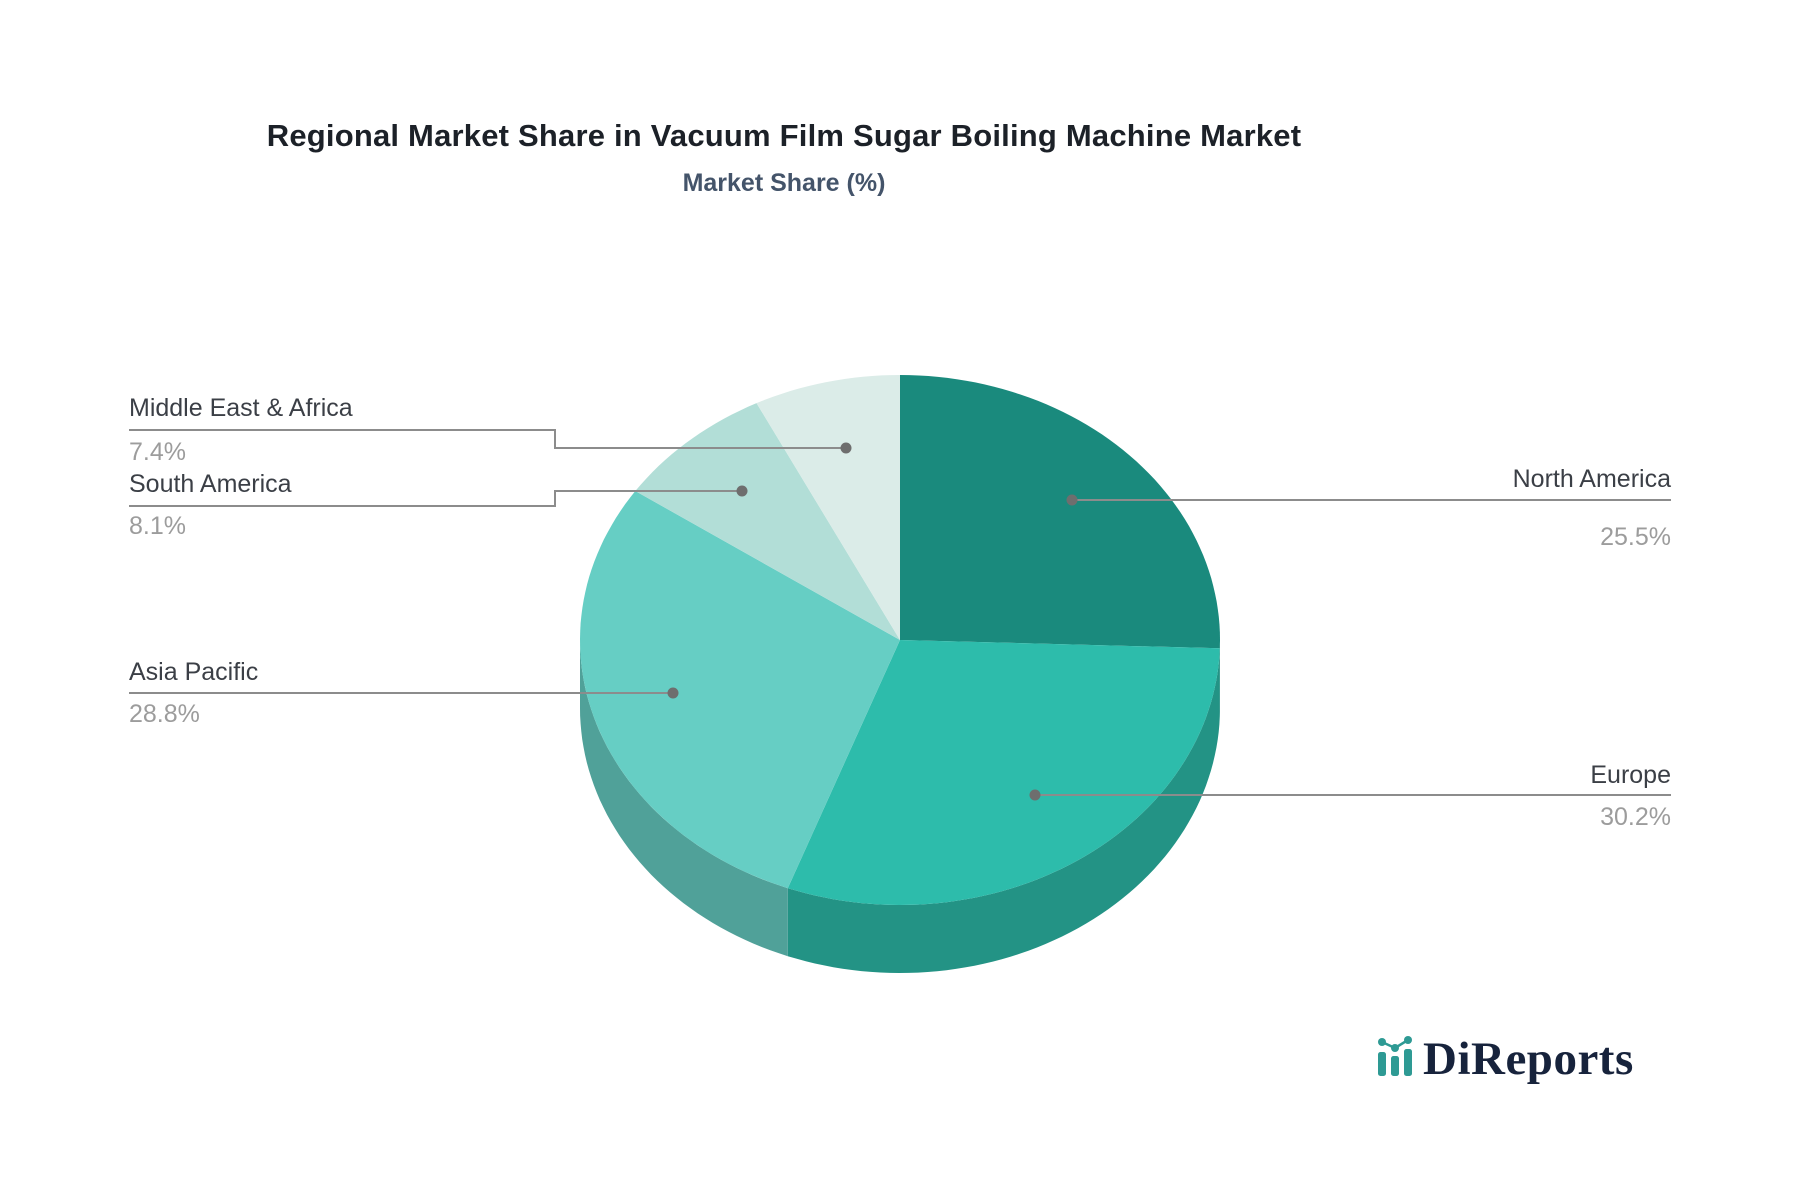 The height and width of the screenshot is (1196, 1800). I want to click on bar-line-chart-icon, so click(1395, 1056).